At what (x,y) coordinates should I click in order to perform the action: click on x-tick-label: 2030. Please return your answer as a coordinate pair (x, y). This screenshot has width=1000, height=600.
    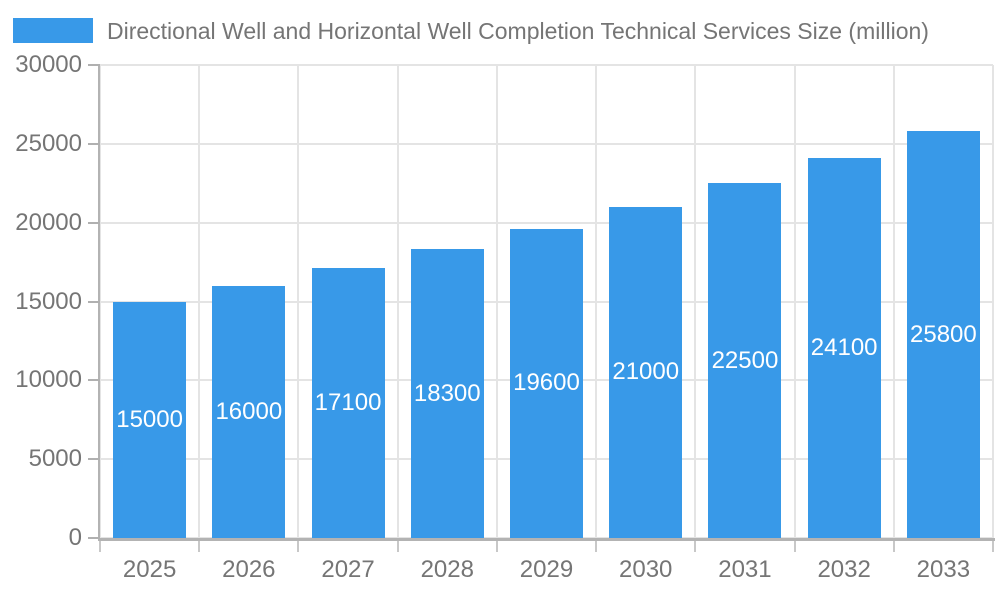
    Looking at the image, I should click on (646, 569).